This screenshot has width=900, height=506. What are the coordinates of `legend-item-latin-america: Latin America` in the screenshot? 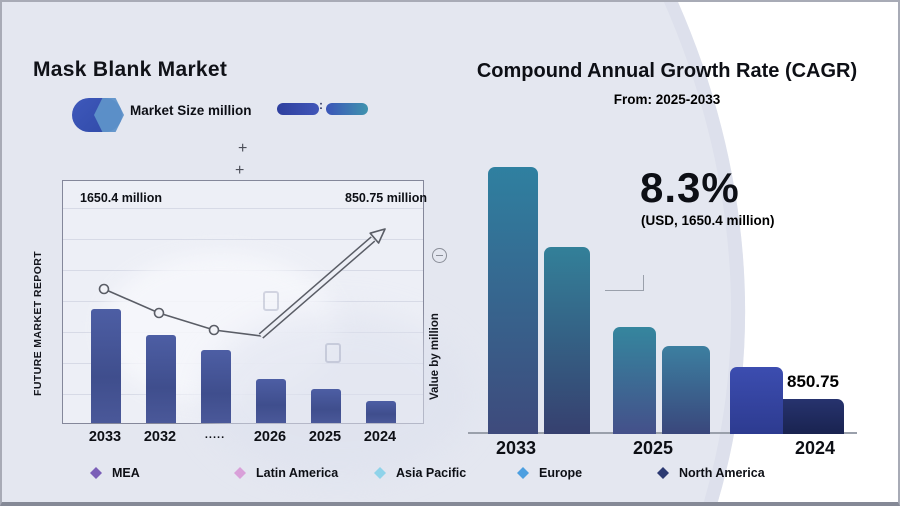 It's located at (286, 473).